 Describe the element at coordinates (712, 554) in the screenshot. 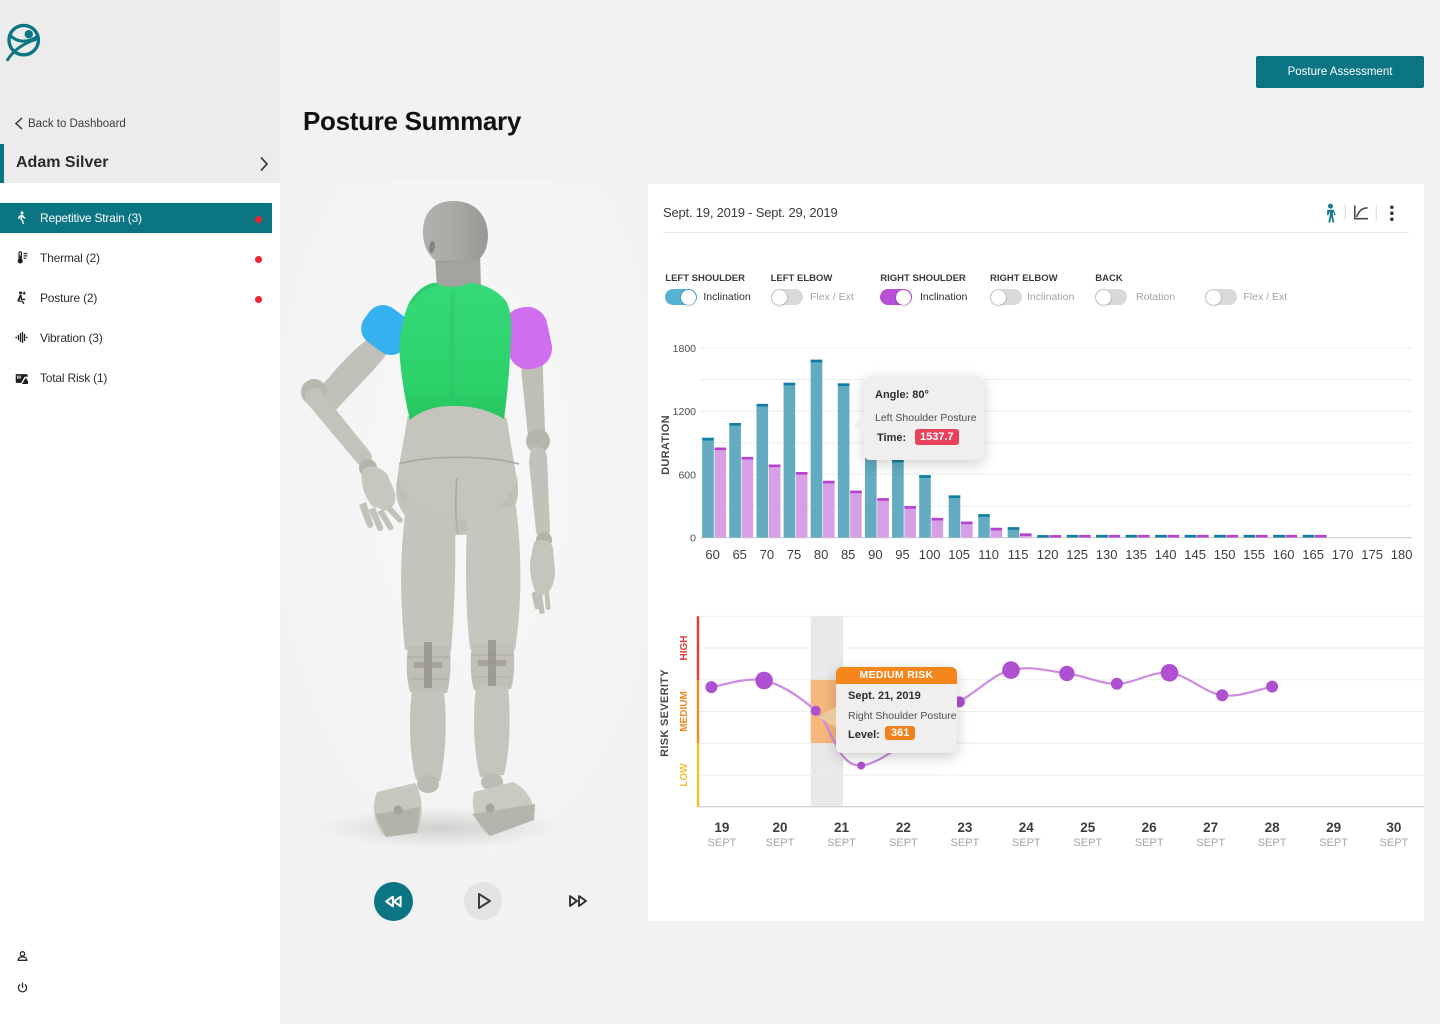

I see `svg-text: 60` at that location.